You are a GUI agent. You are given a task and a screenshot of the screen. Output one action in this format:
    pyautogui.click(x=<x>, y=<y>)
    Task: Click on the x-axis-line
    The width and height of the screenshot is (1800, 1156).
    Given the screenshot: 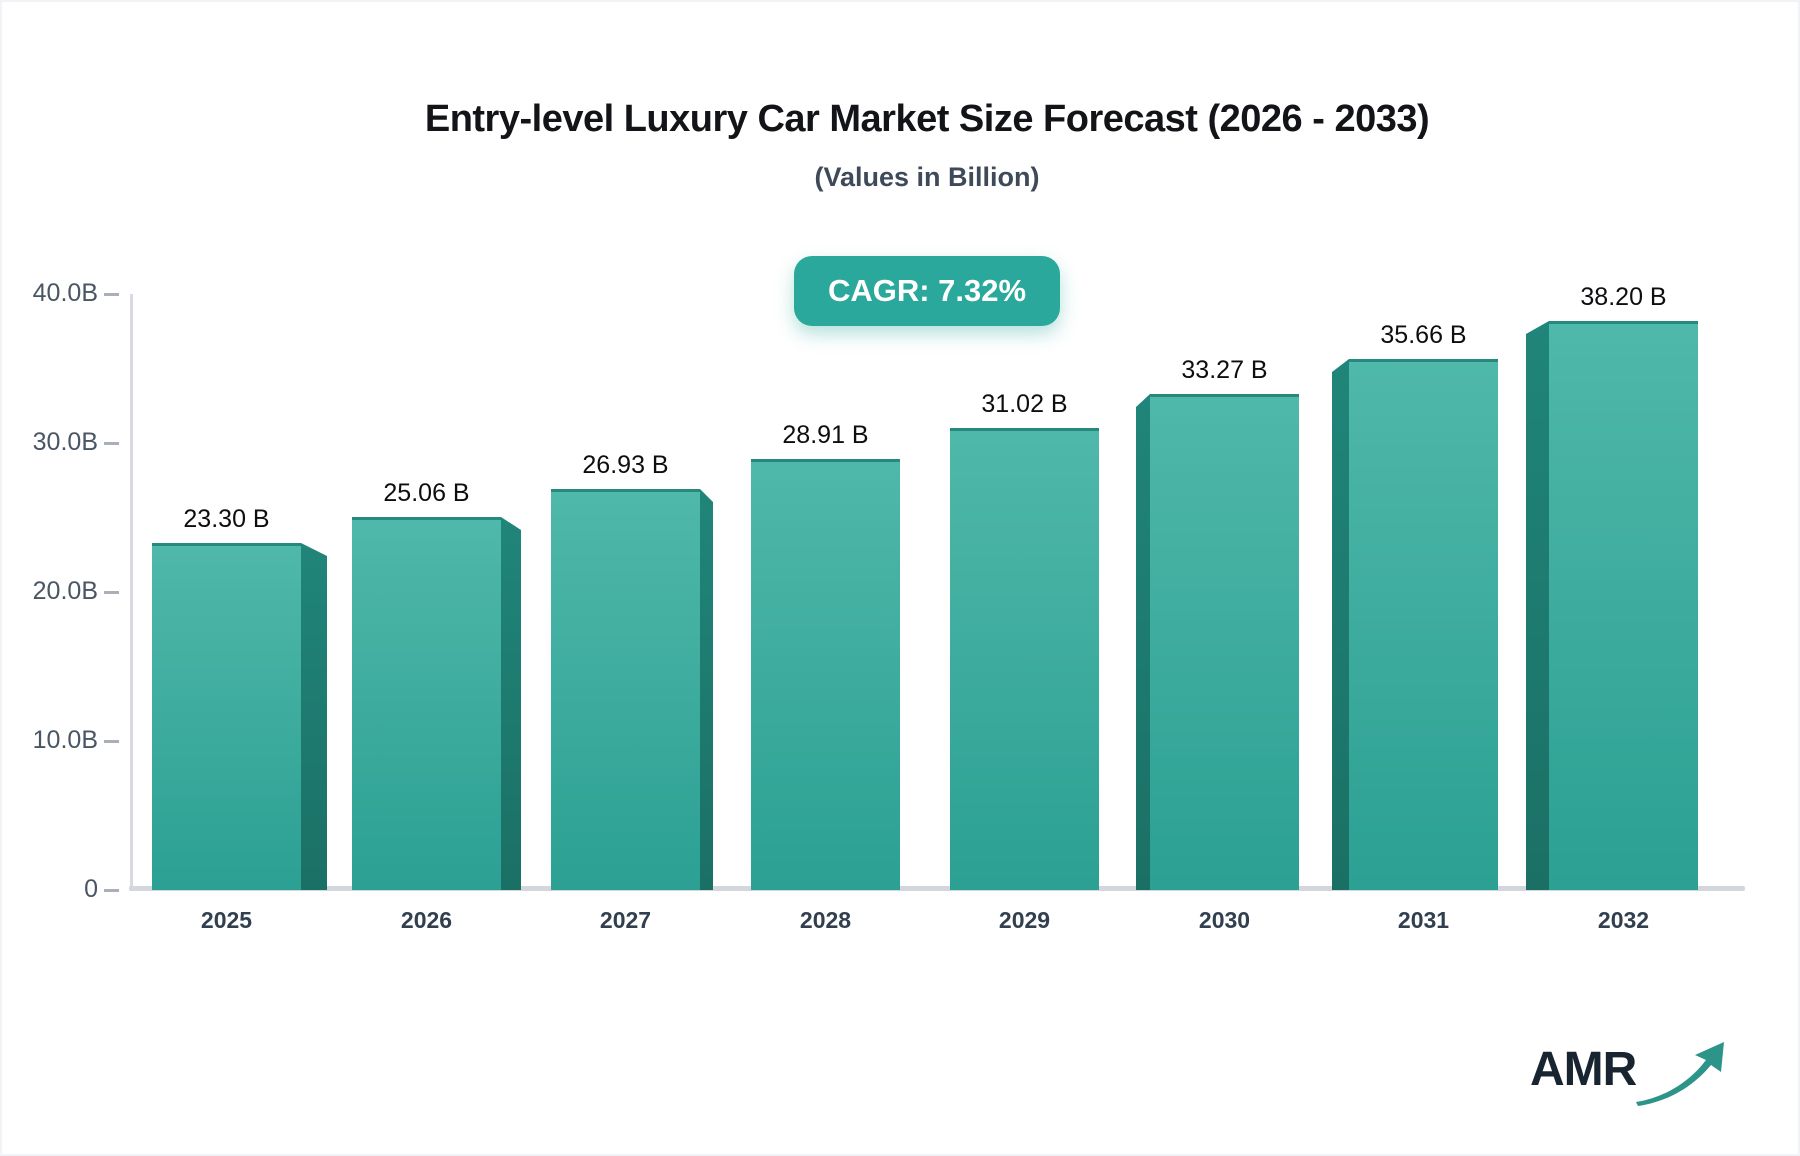 What is the action you would take?
    pyautogui.click(x=937, y=888)
    